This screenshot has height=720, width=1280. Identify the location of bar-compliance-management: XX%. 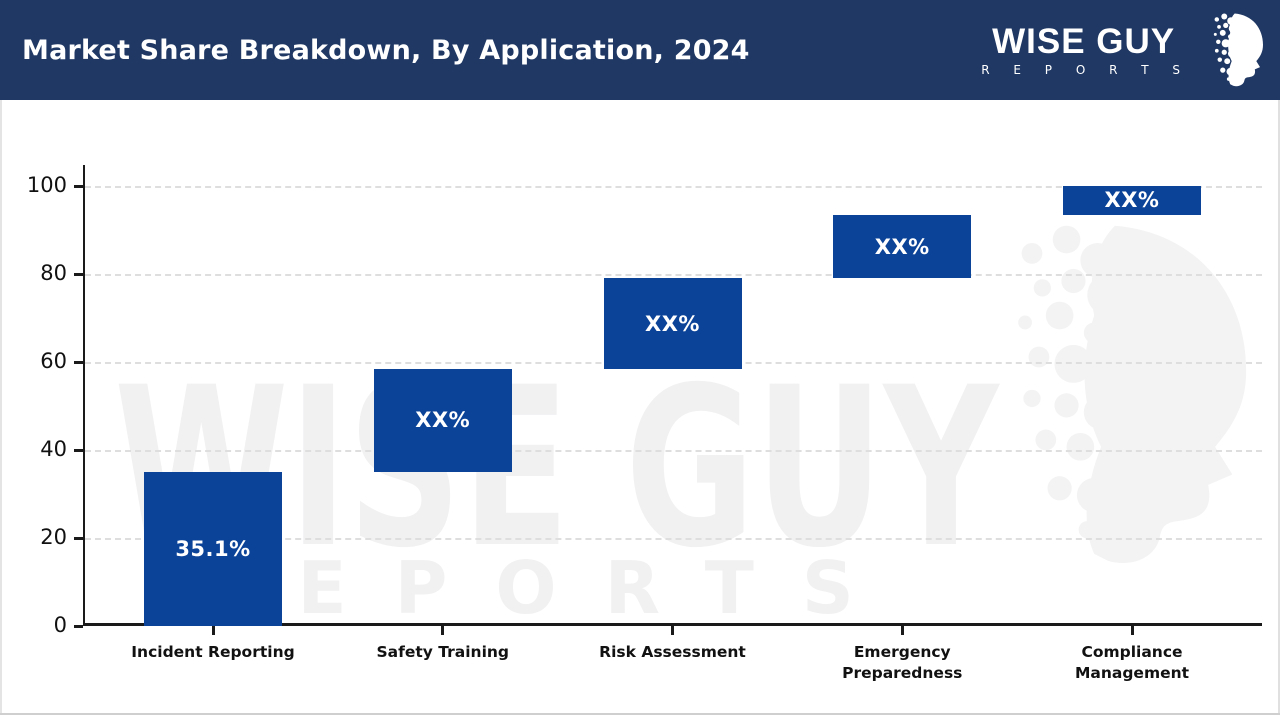
(1132, 200).